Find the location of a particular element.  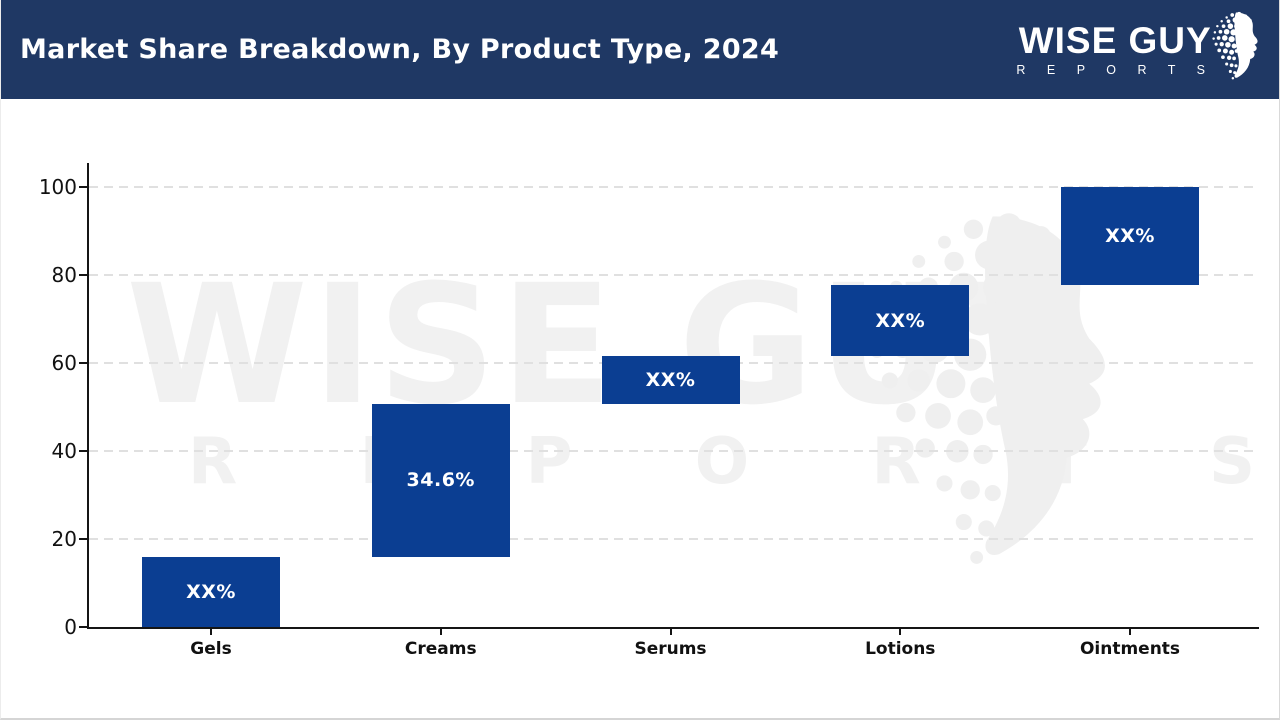

bar-value-label: 34.6% is located at coordinates (440, 480).